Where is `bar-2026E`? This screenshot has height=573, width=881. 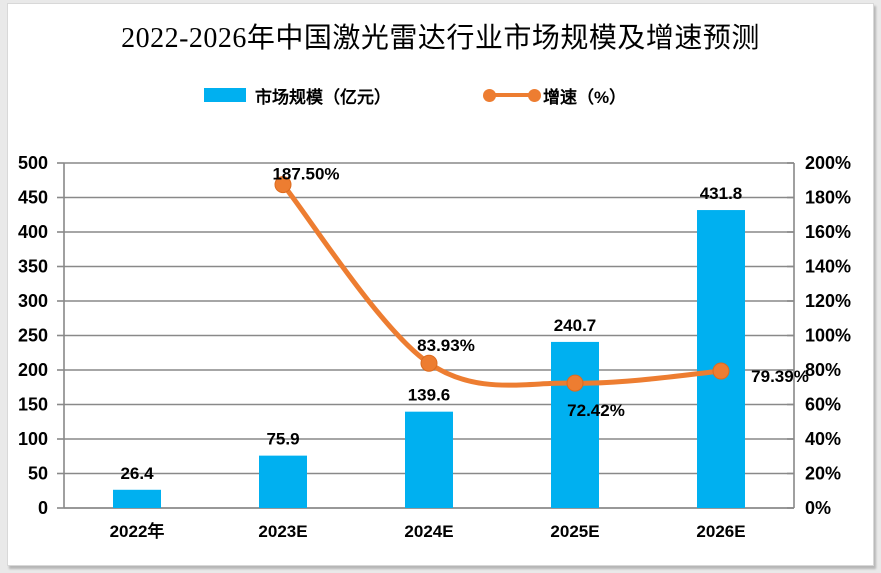 bar-2026E is located at coordinates (721, 359).